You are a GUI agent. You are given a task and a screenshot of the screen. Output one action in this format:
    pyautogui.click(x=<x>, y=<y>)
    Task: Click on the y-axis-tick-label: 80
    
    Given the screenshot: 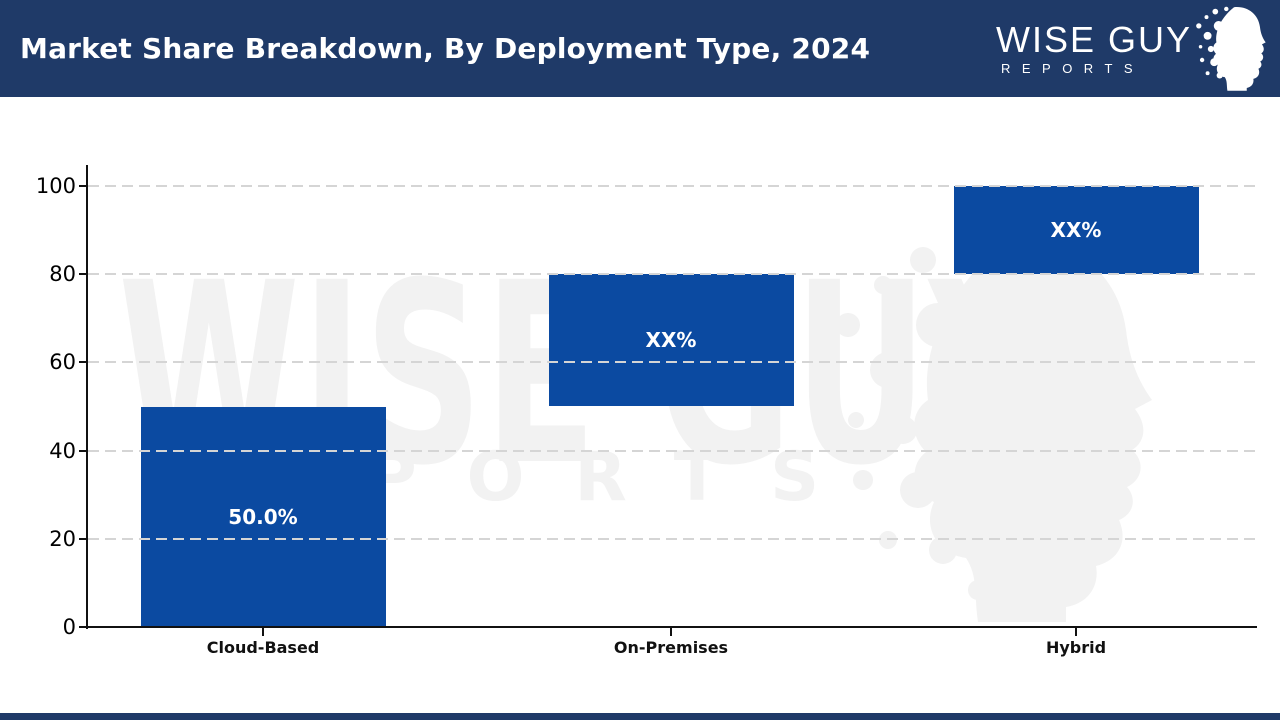 What is the action you would take?
    pyautogui.click(x=62, y=274)
    